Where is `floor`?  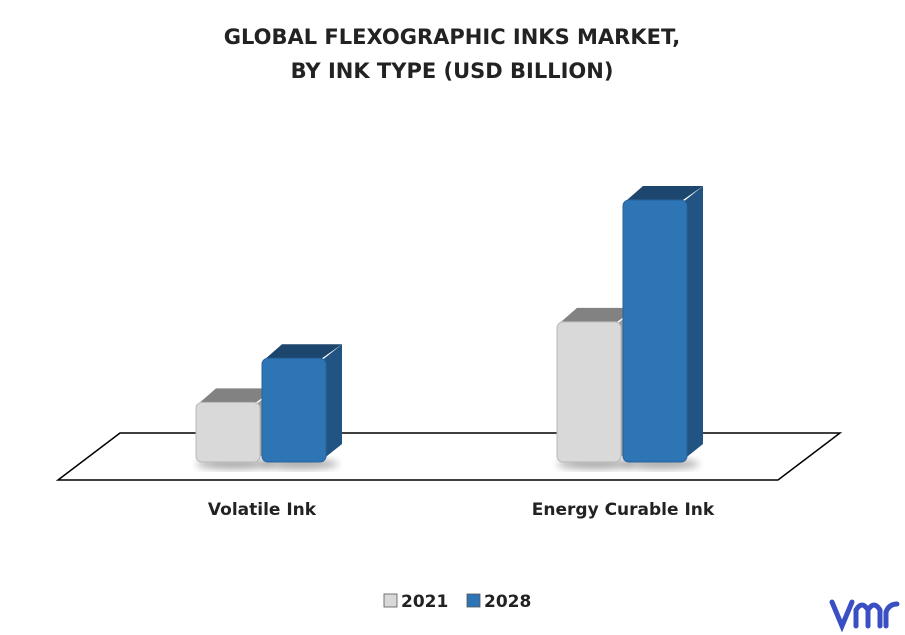
floor is located at coordinates (449, 456).